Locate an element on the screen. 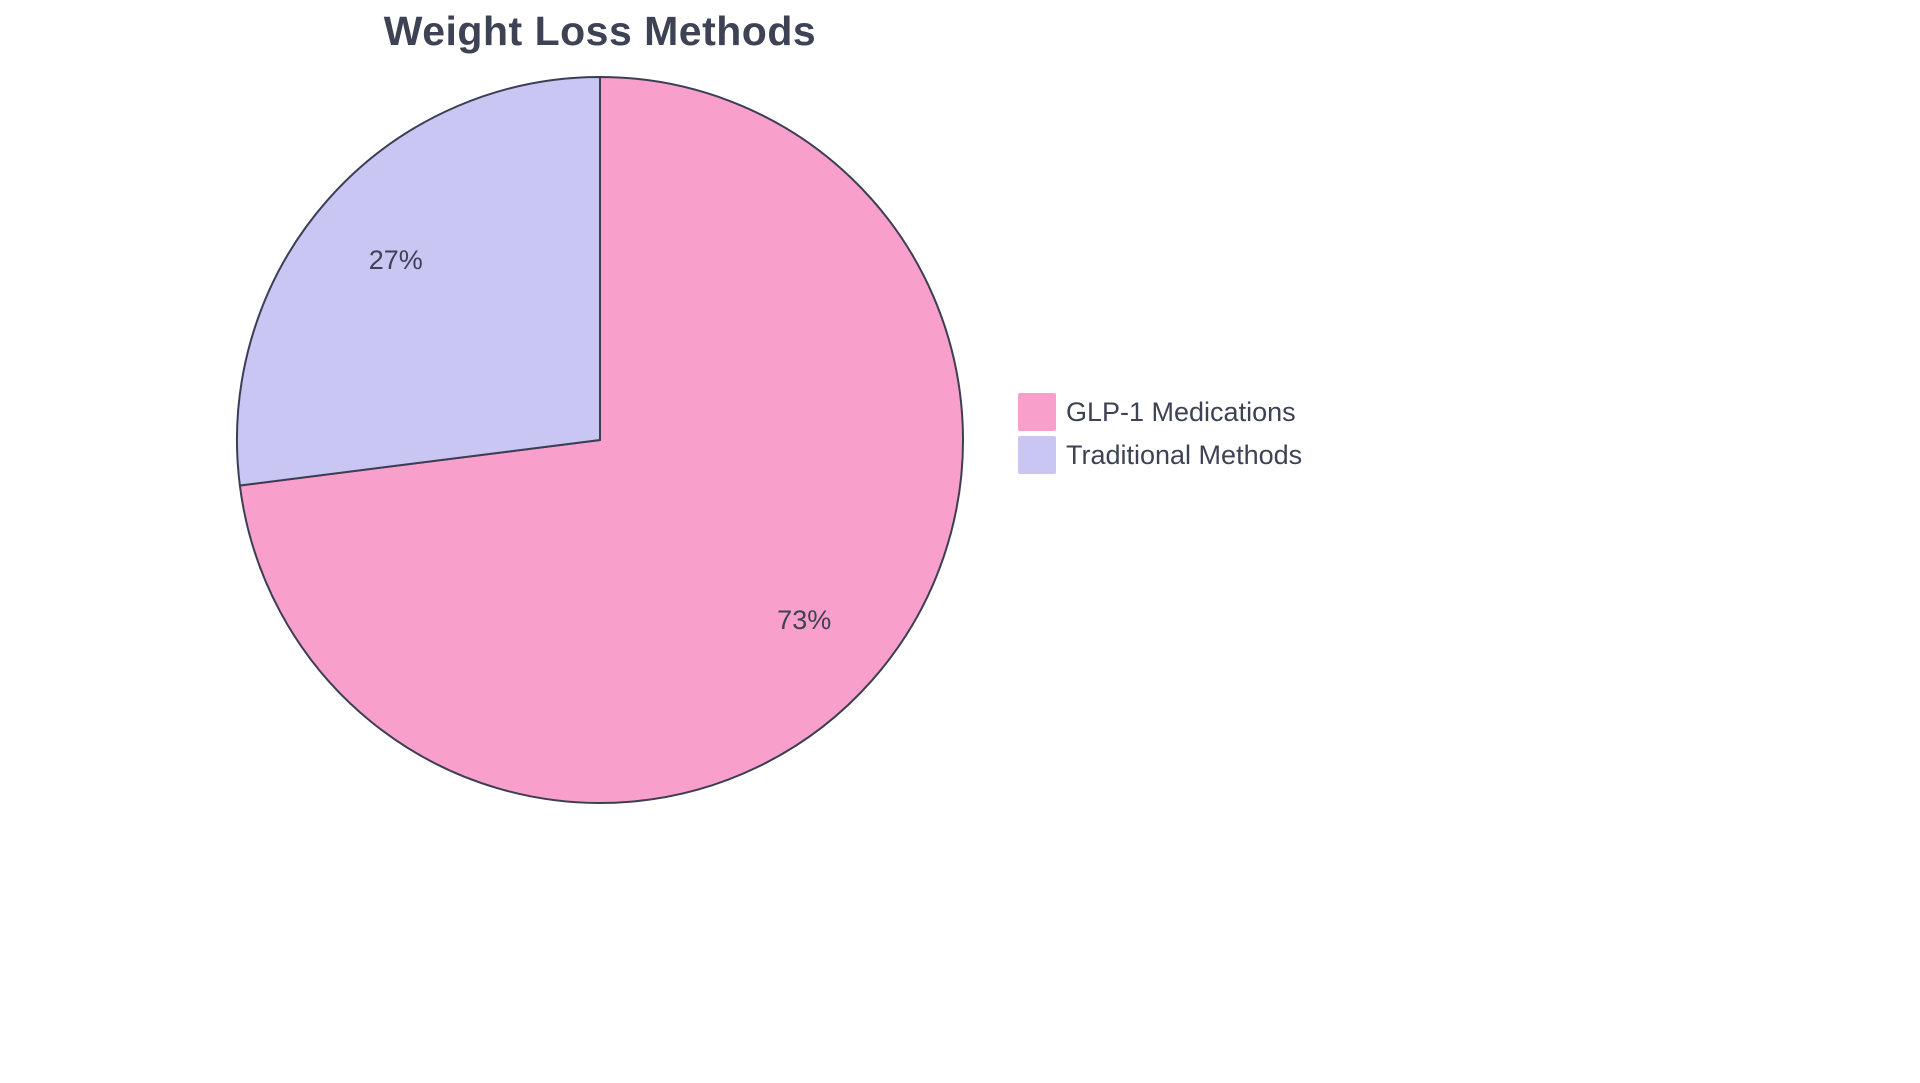  legend: GLP-1 Medications Traditional Methods is located at coordinates (1160, 433).